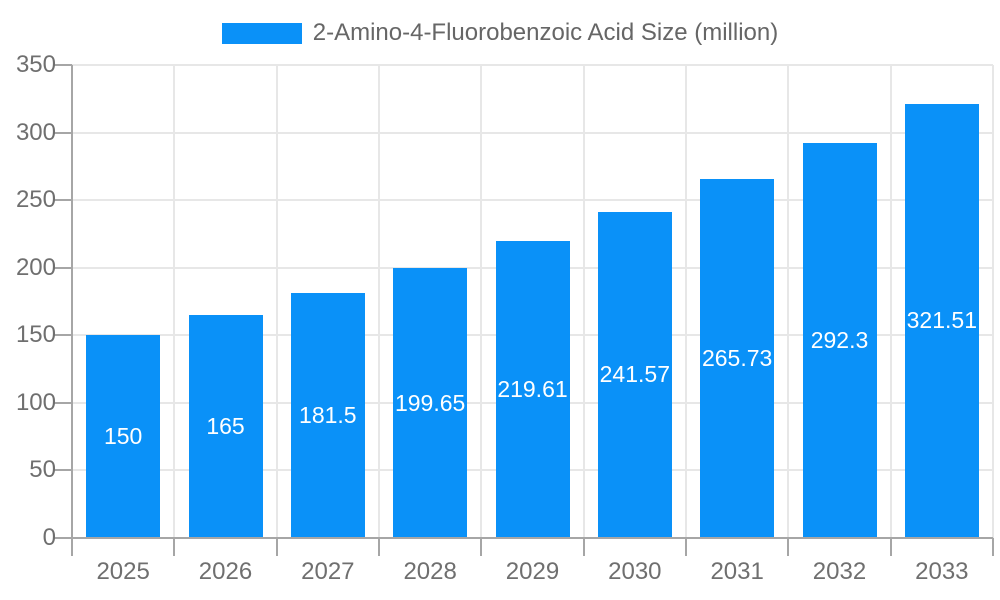  I want to click on bar-value-label: 165, so click(225, 425).